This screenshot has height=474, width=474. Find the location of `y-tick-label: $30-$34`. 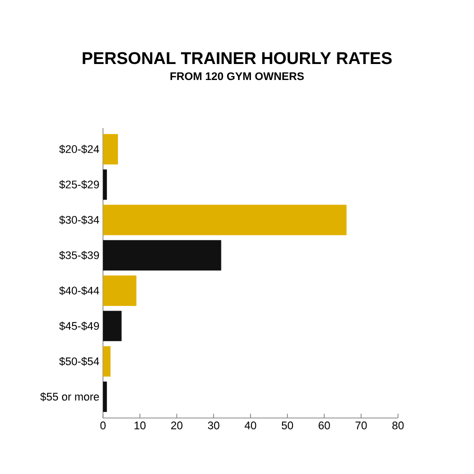

y-tick-label: $30-$34 is located at coordinates (79, 220).